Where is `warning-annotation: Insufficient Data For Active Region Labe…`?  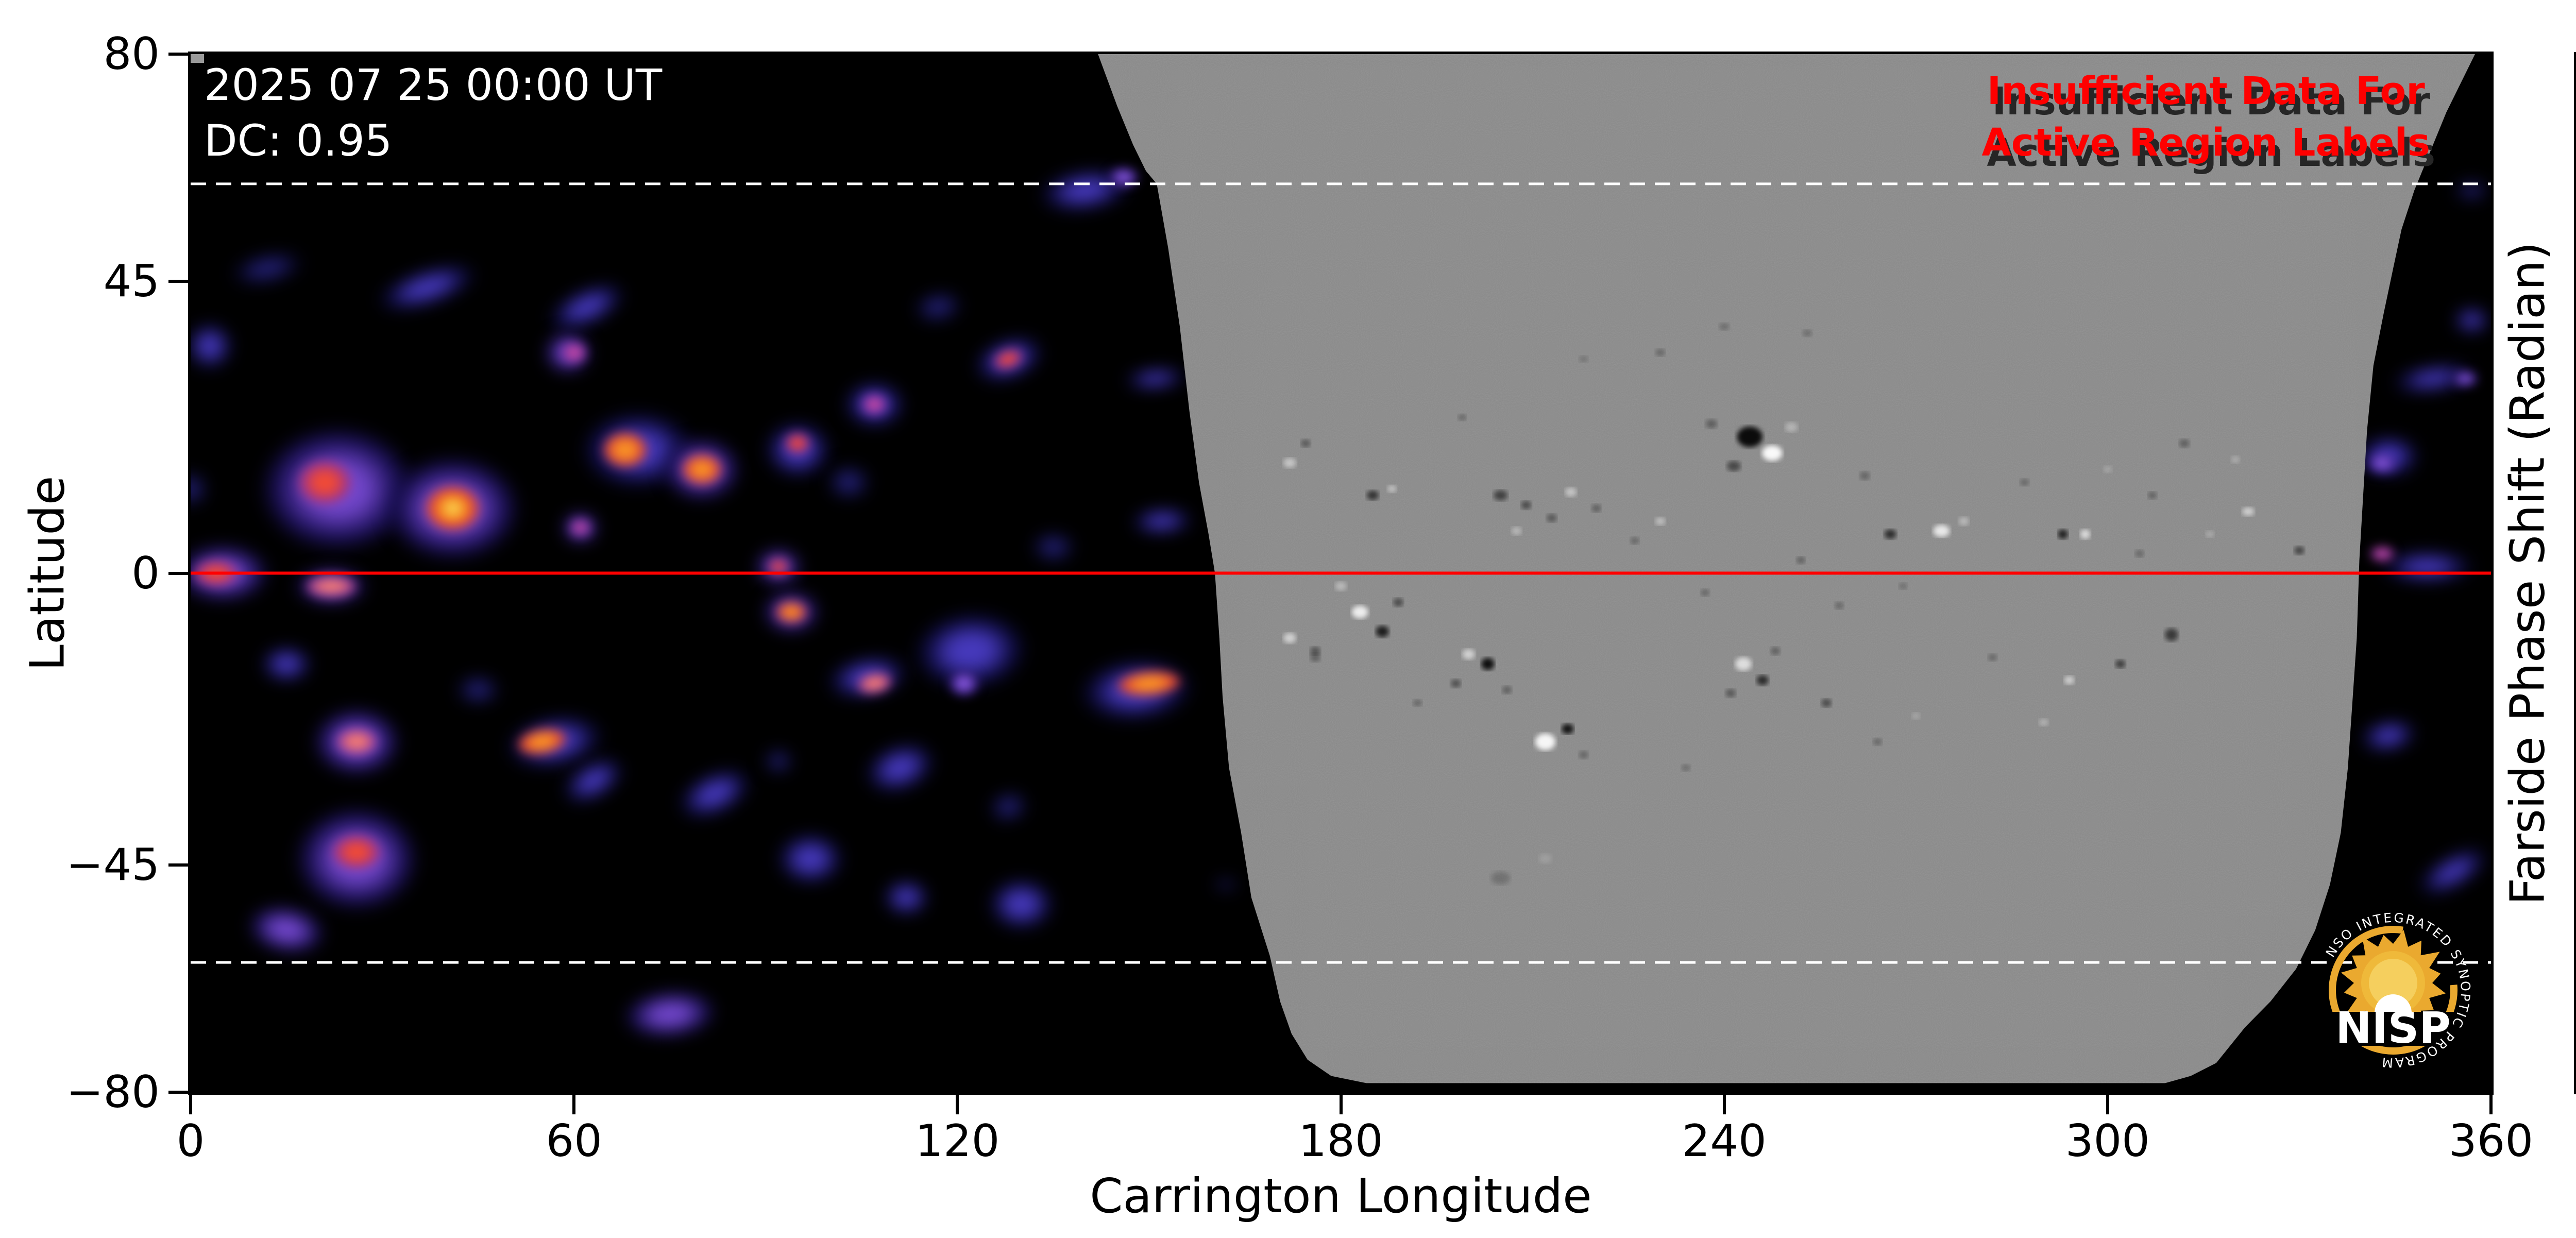
warning-annotation: Insufficient Data For Active Region Labe… is located at coordinates (2205, 116).